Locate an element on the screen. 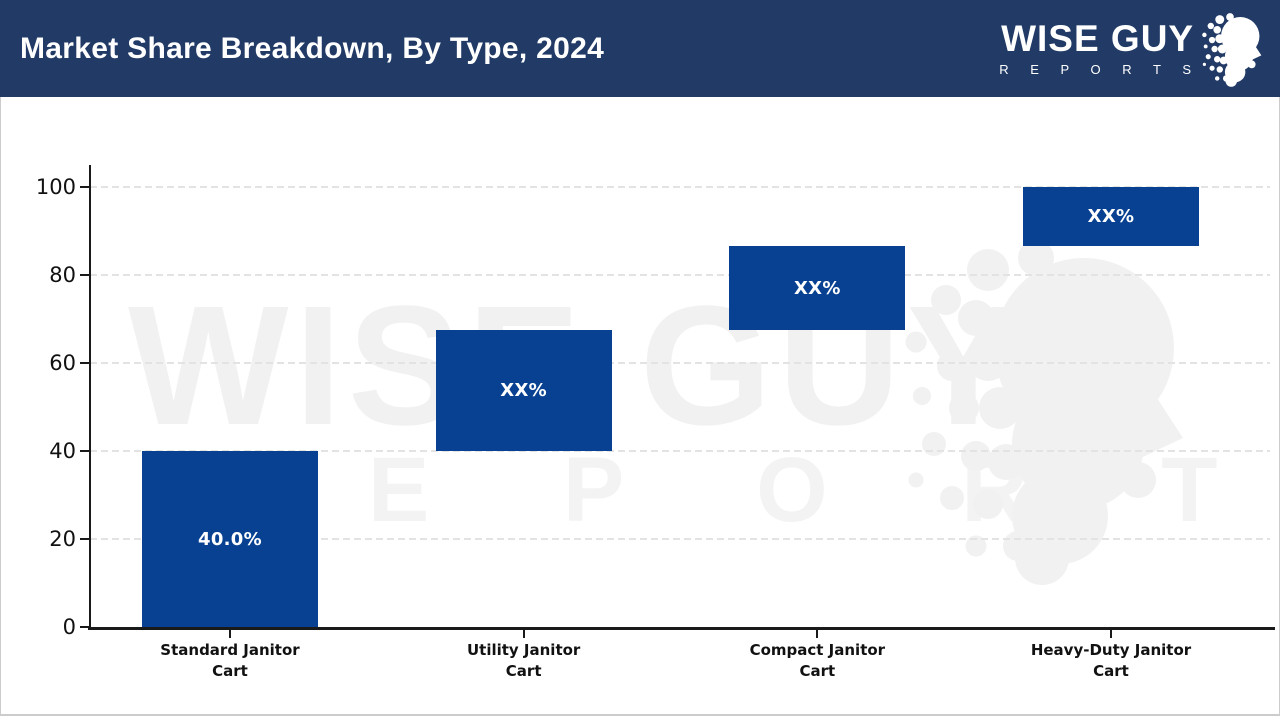 The width and height of the screenshot is (1280, 720). category-label: Heavy-Duty Janitor Cart is located at coordinates (1111, 661).